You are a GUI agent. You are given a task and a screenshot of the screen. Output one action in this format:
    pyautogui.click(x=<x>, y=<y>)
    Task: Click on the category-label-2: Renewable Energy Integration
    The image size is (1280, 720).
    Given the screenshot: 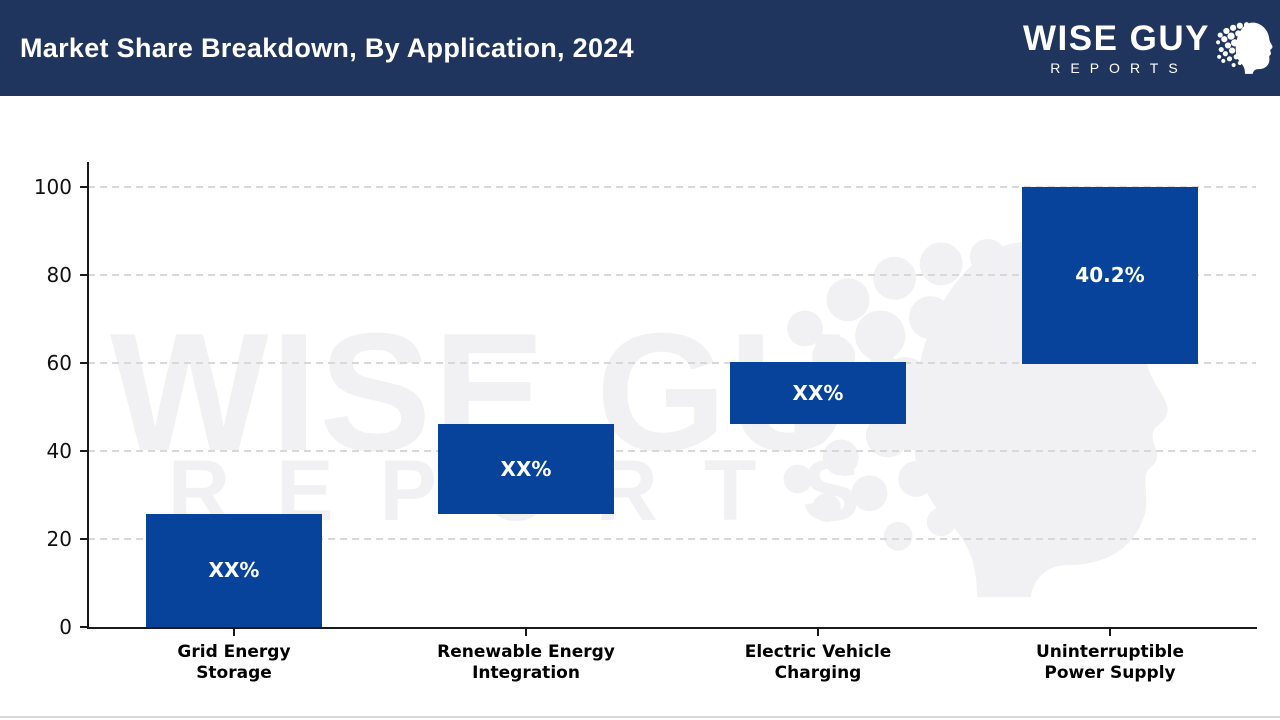 What is the action you would take?
    pyautogui.click(x=526, y=662)
    